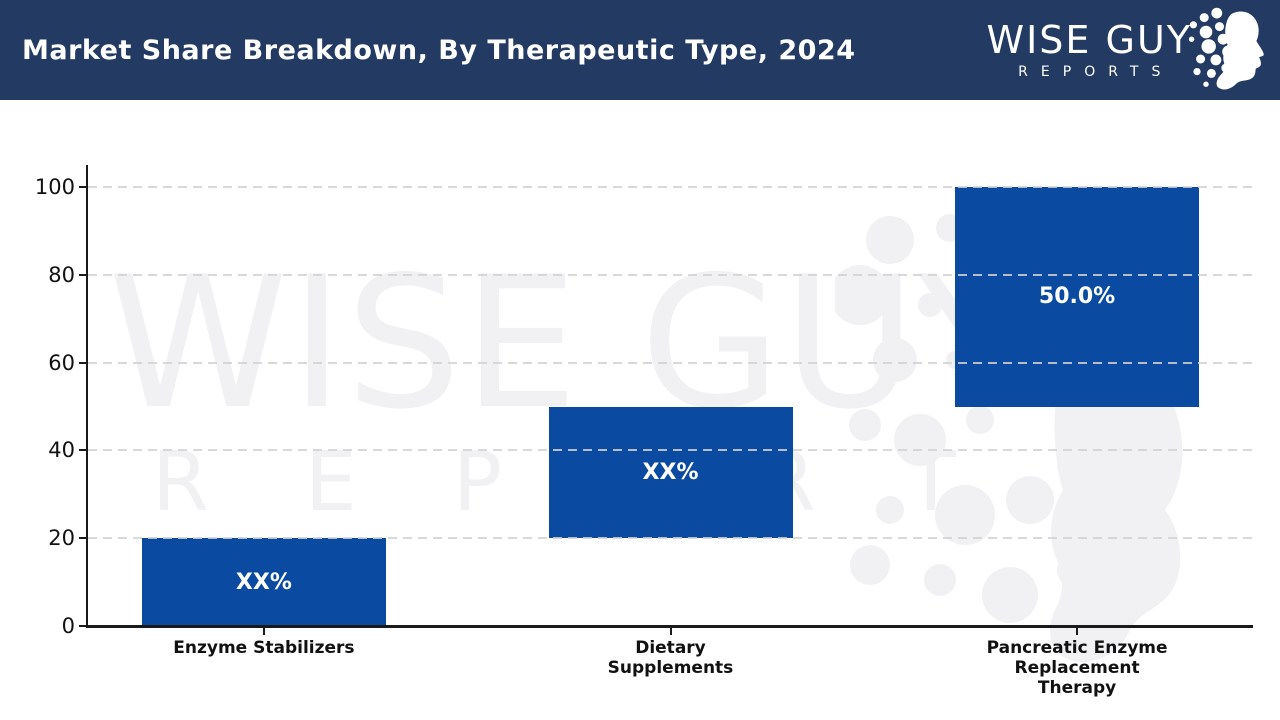 This screenshot has height=720, width=1280. I want to click on brand-logo: WISE GUY REPORTS, so click(1128, 50).